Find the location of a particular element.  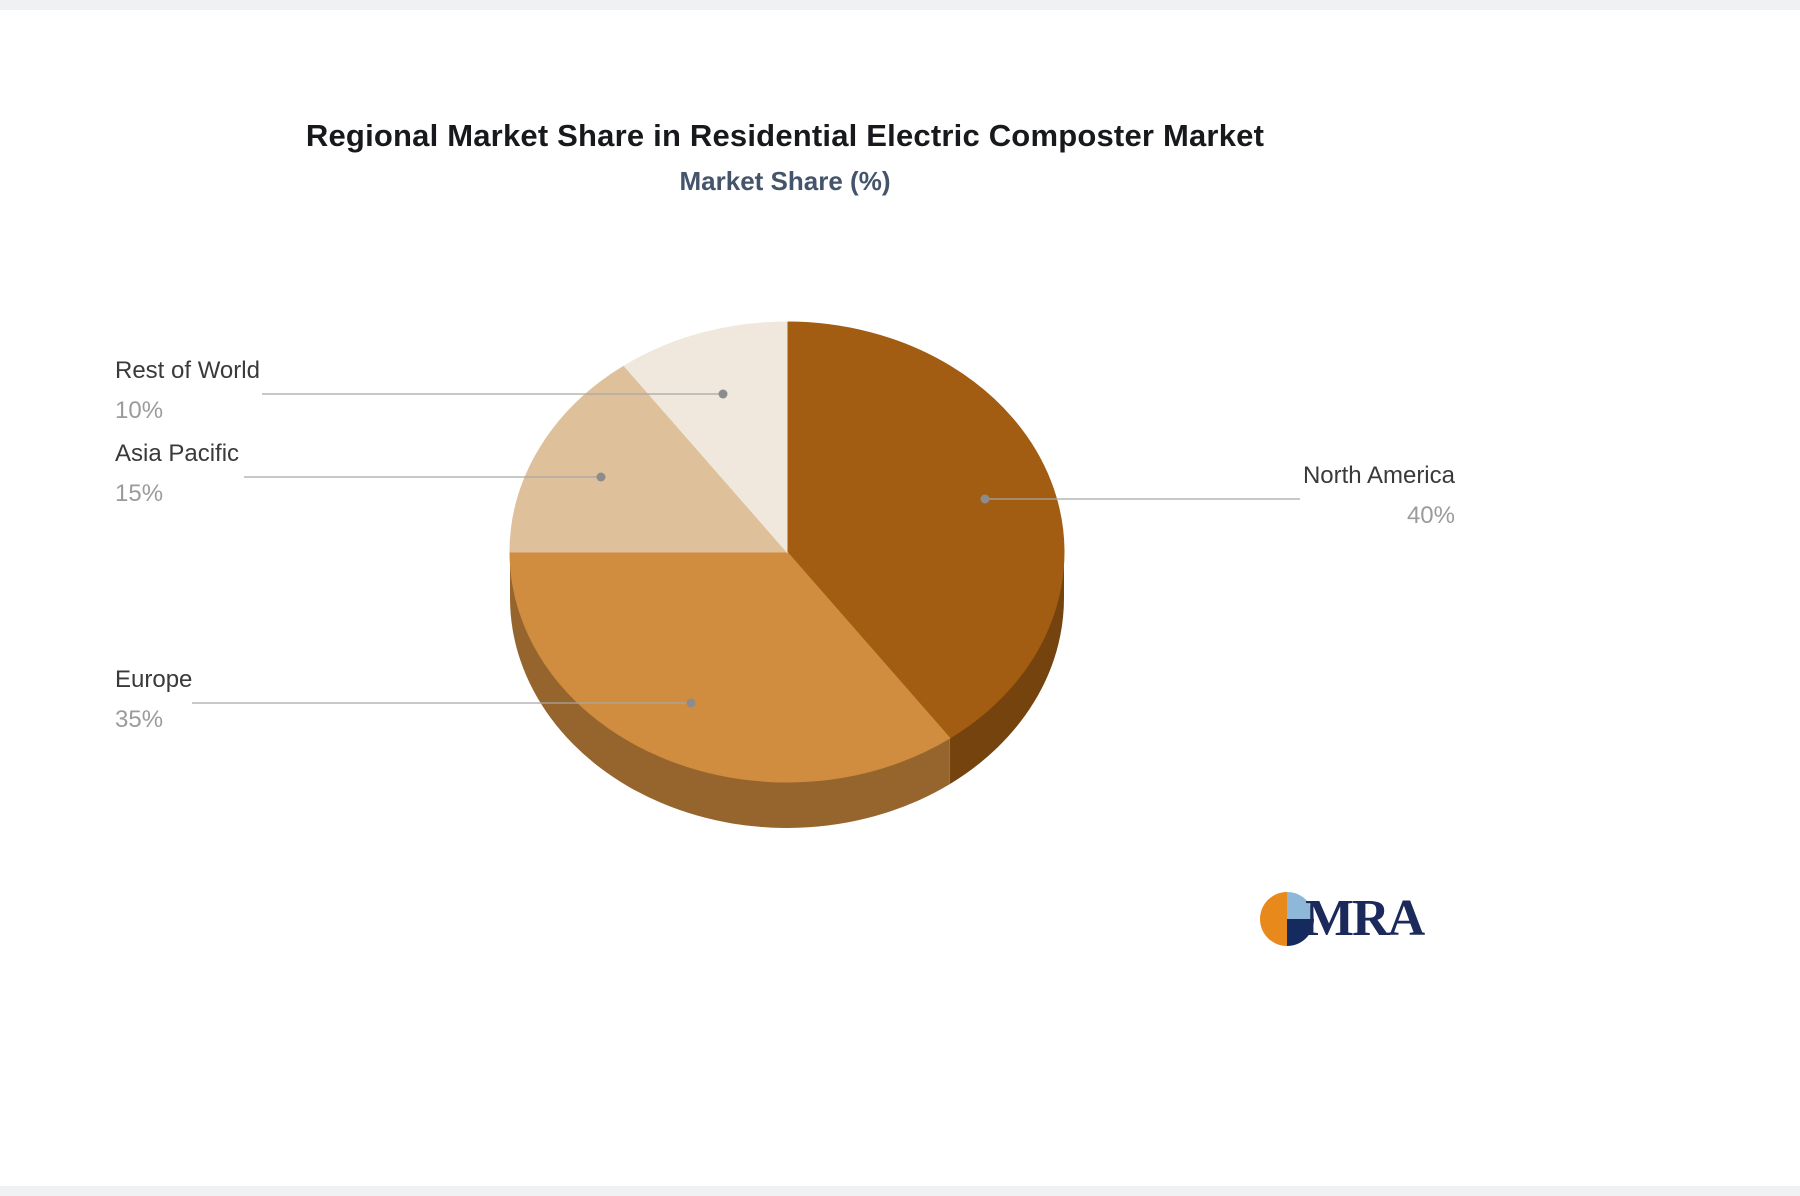

callout-label: Europe is located at coordinates (154, 679).